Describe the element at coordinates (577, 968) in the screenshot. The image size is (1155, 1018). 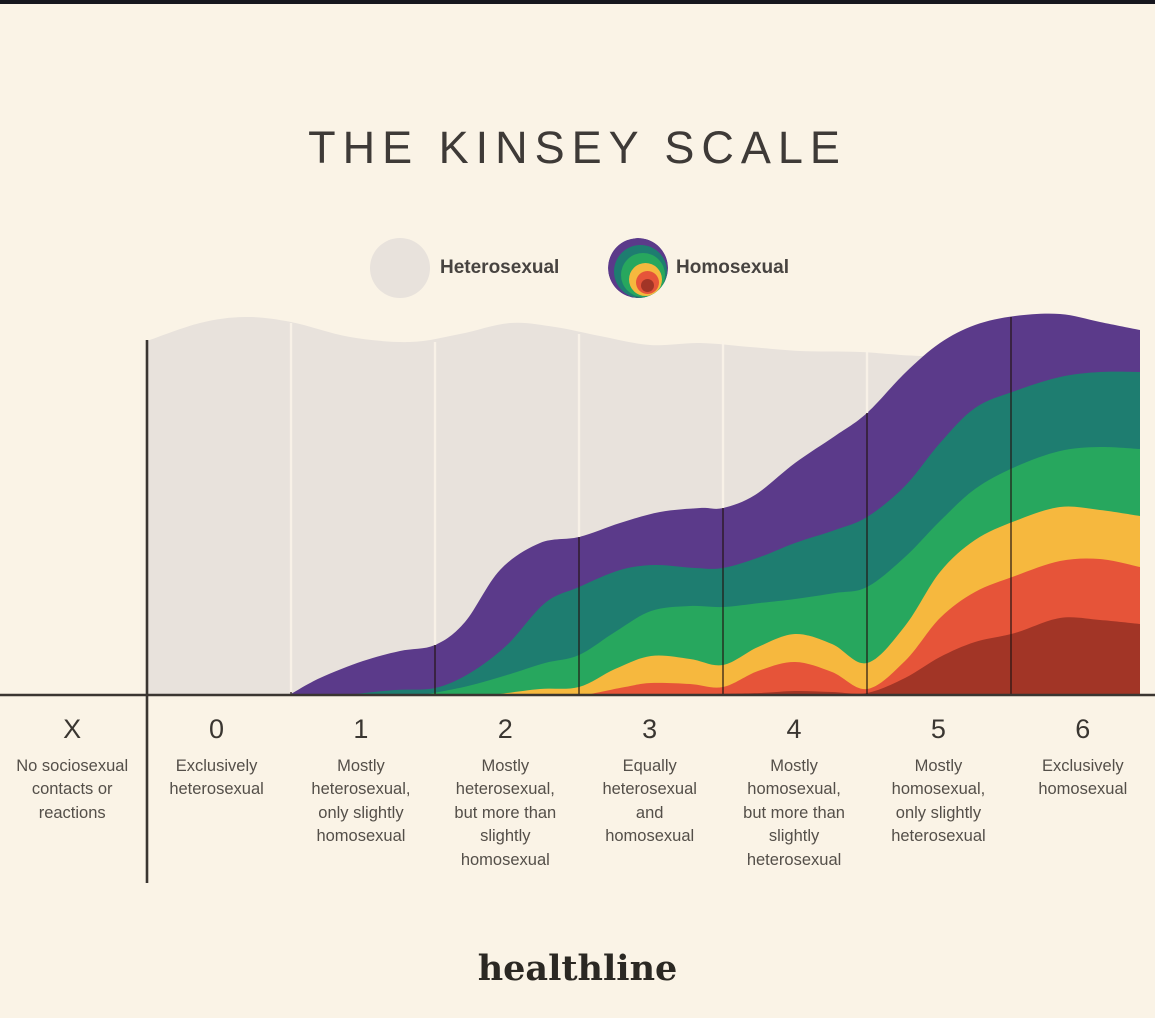
I see `healthline-logo: healthline` at that location.